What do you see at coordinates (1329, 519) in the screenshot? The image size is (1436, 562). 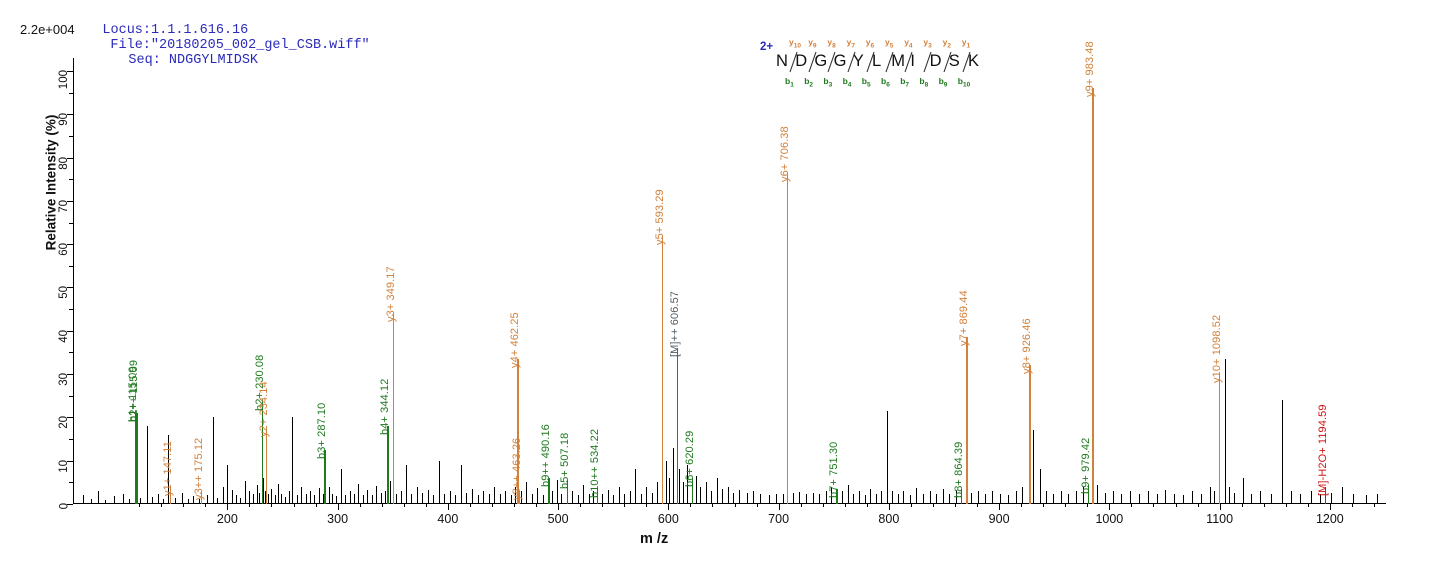 I see `x-axis-tick-label: 1200` at bounding box center [1329, 519].